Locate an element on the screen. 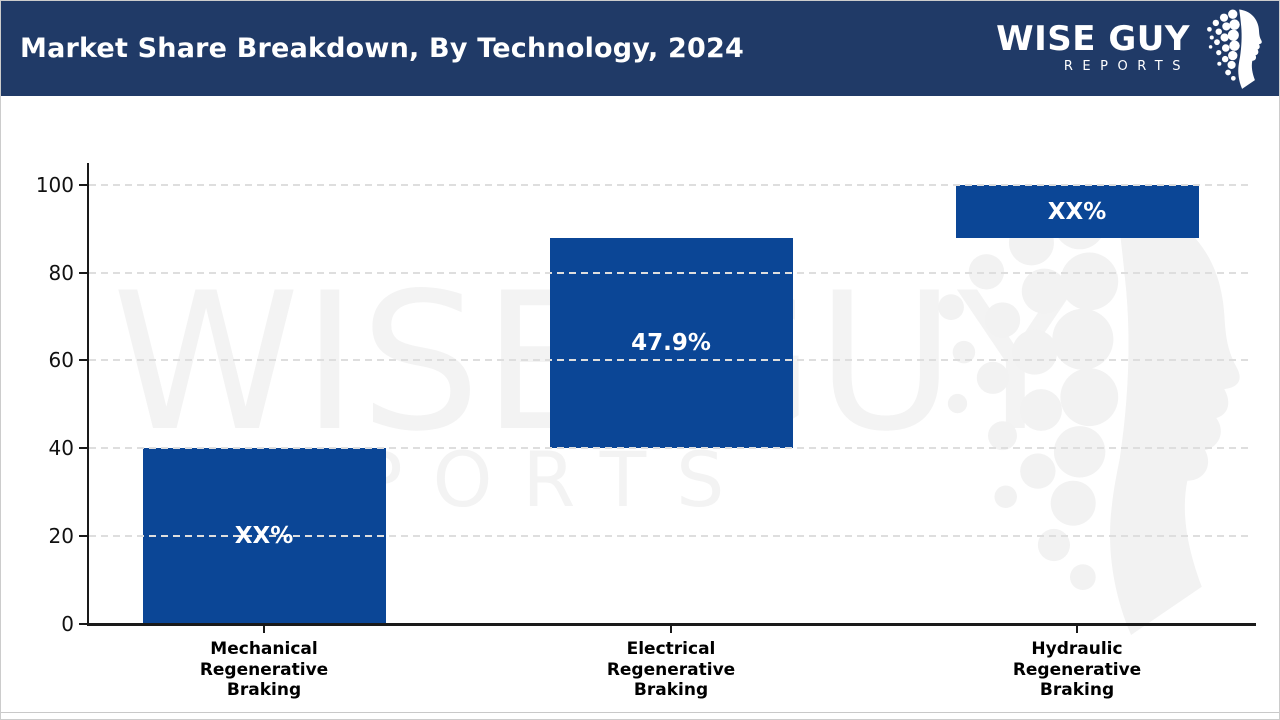 The height and width of the screenshot is (720, 1280). x-axis-line is located at coordinates (671, 624).